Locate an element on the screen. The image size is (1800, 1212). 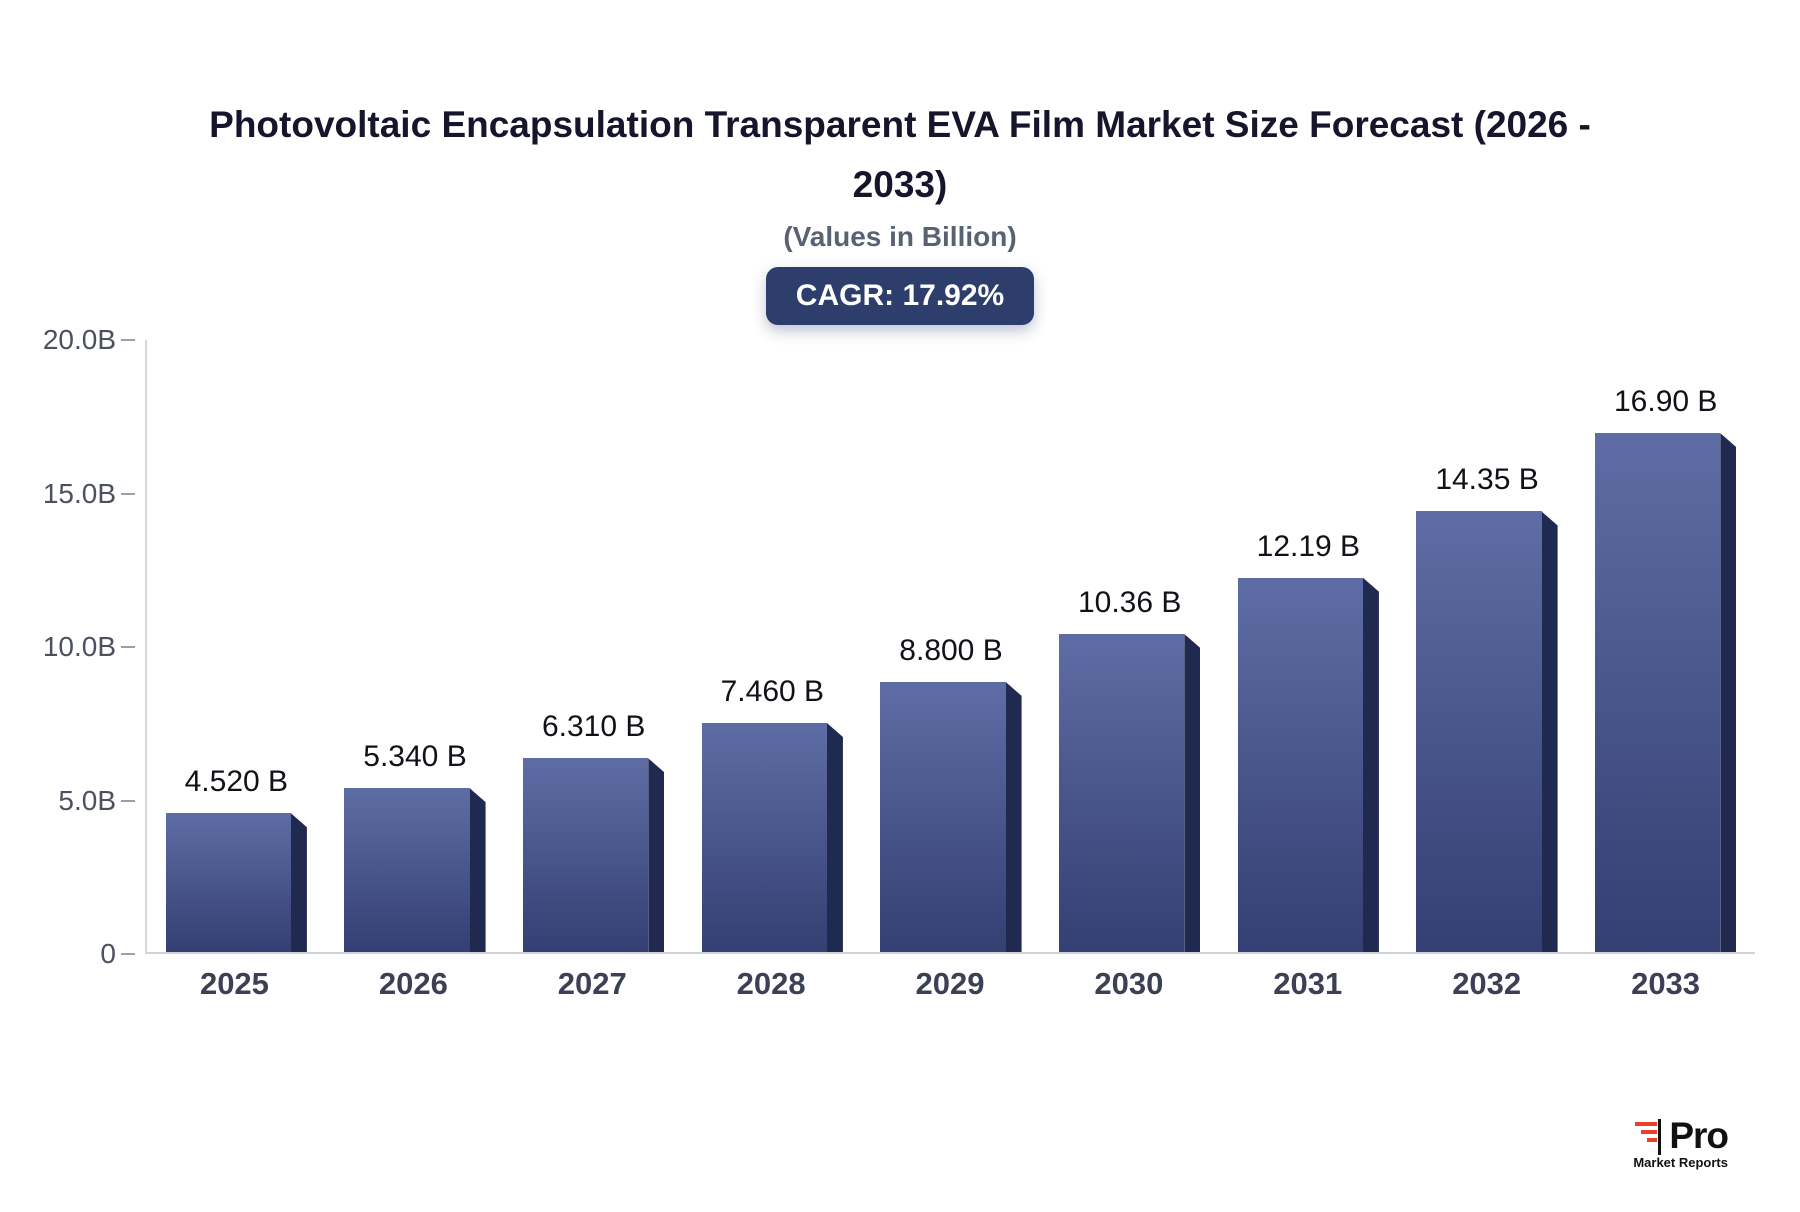
bar-2027: 6.310 B is located at coordinates (594, 831).